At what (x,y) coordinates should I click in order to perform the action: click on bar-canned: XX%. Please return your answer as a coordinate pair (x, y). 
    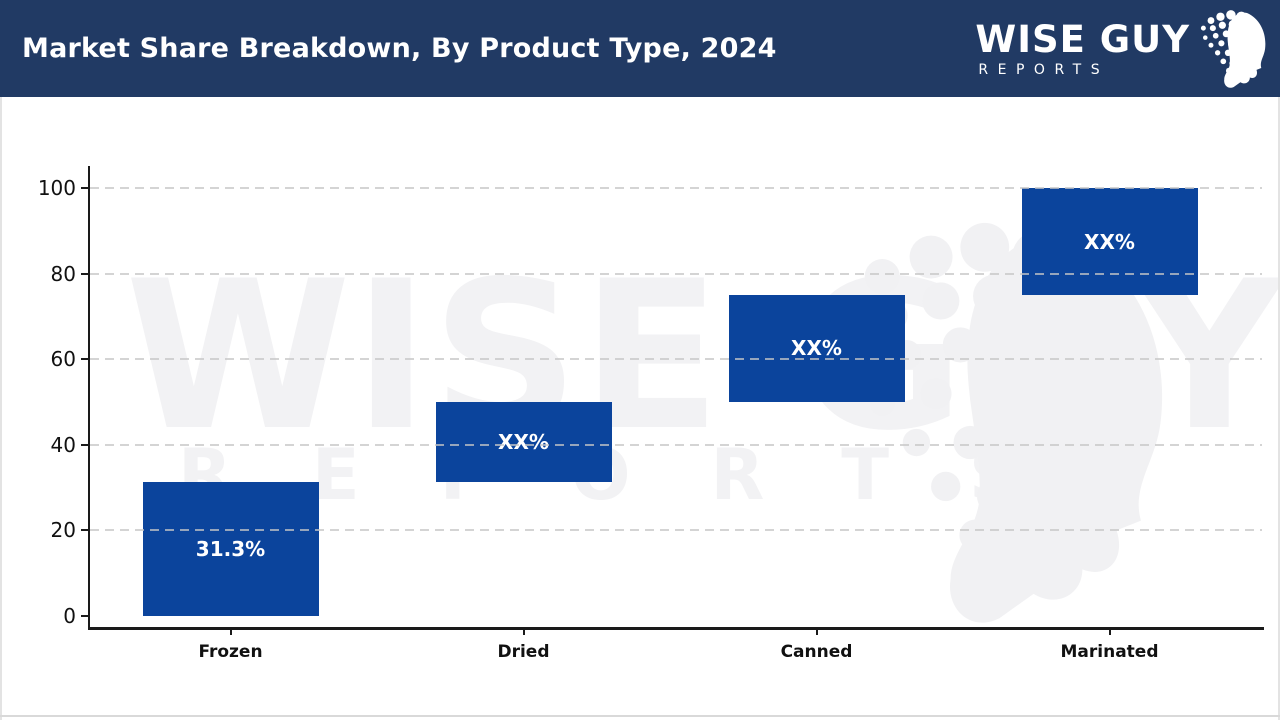
    Looking at the image, I should click on (816, 348).